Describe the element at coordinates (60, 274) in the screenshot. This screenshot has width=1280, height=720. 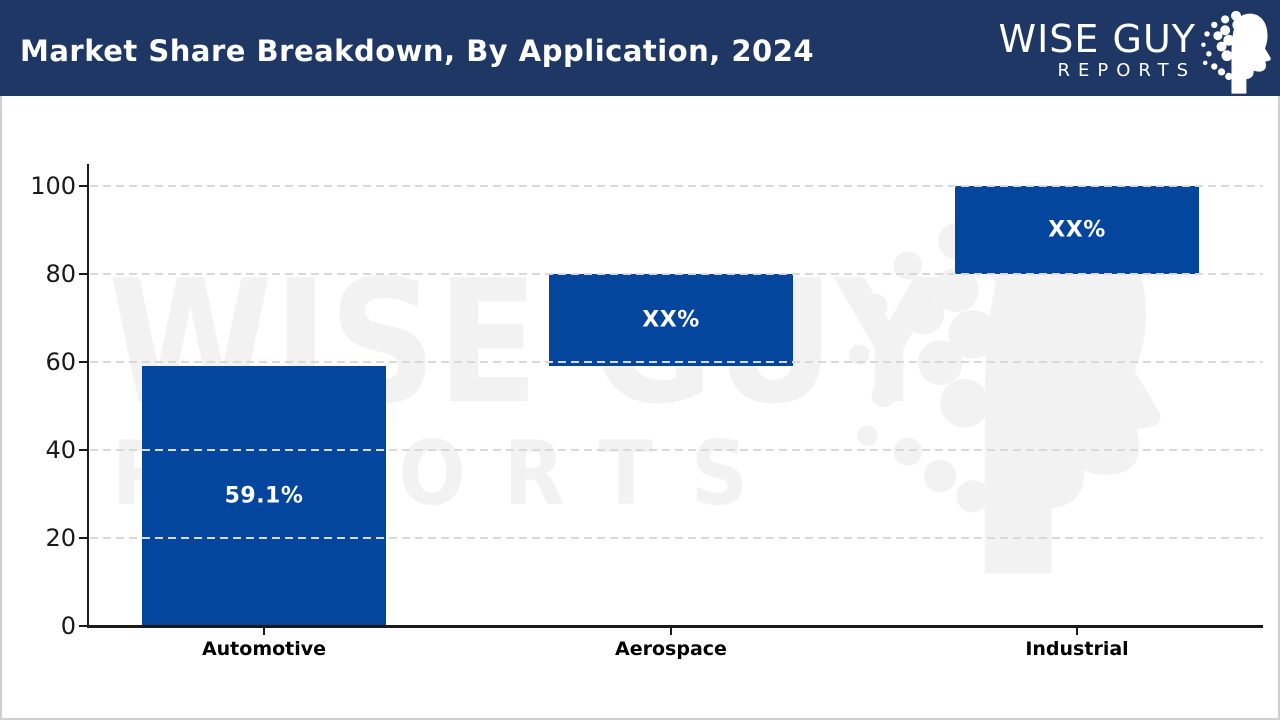
I see `ytick-label-80: 80` at that location.